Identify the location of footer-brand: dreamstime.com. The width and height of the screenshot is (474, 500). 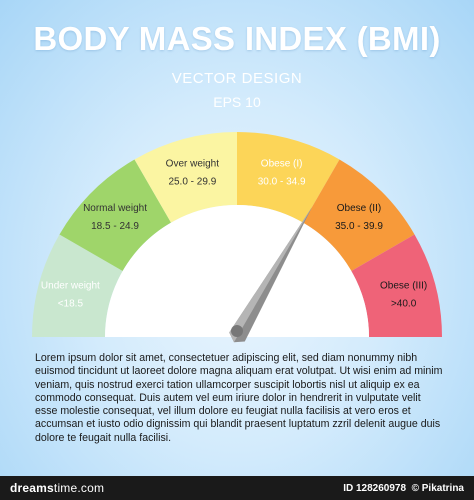
(57, 488).